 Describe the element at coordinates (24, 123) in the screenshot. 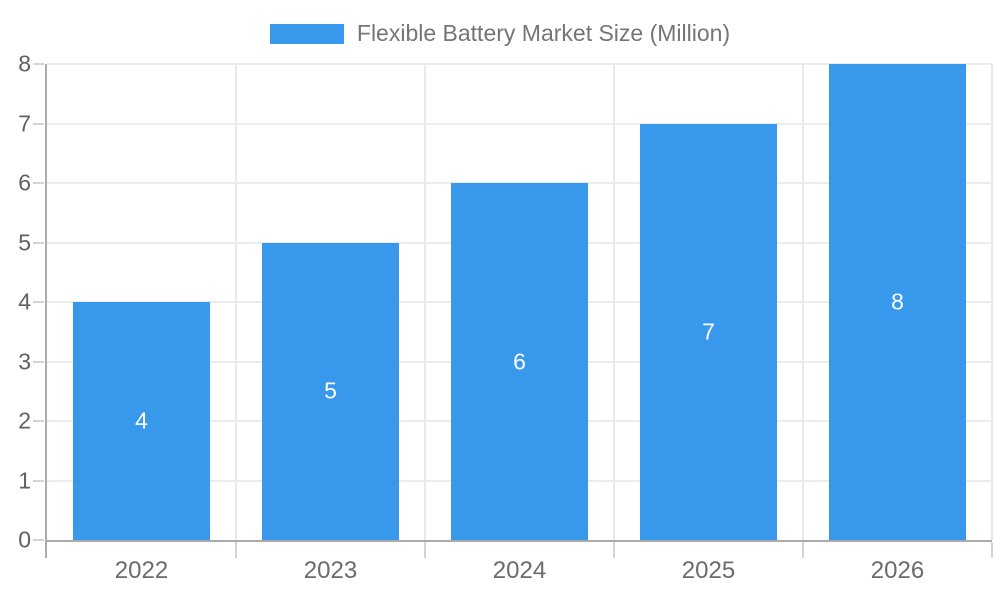

I see `y-axis-label: 7` at that location.